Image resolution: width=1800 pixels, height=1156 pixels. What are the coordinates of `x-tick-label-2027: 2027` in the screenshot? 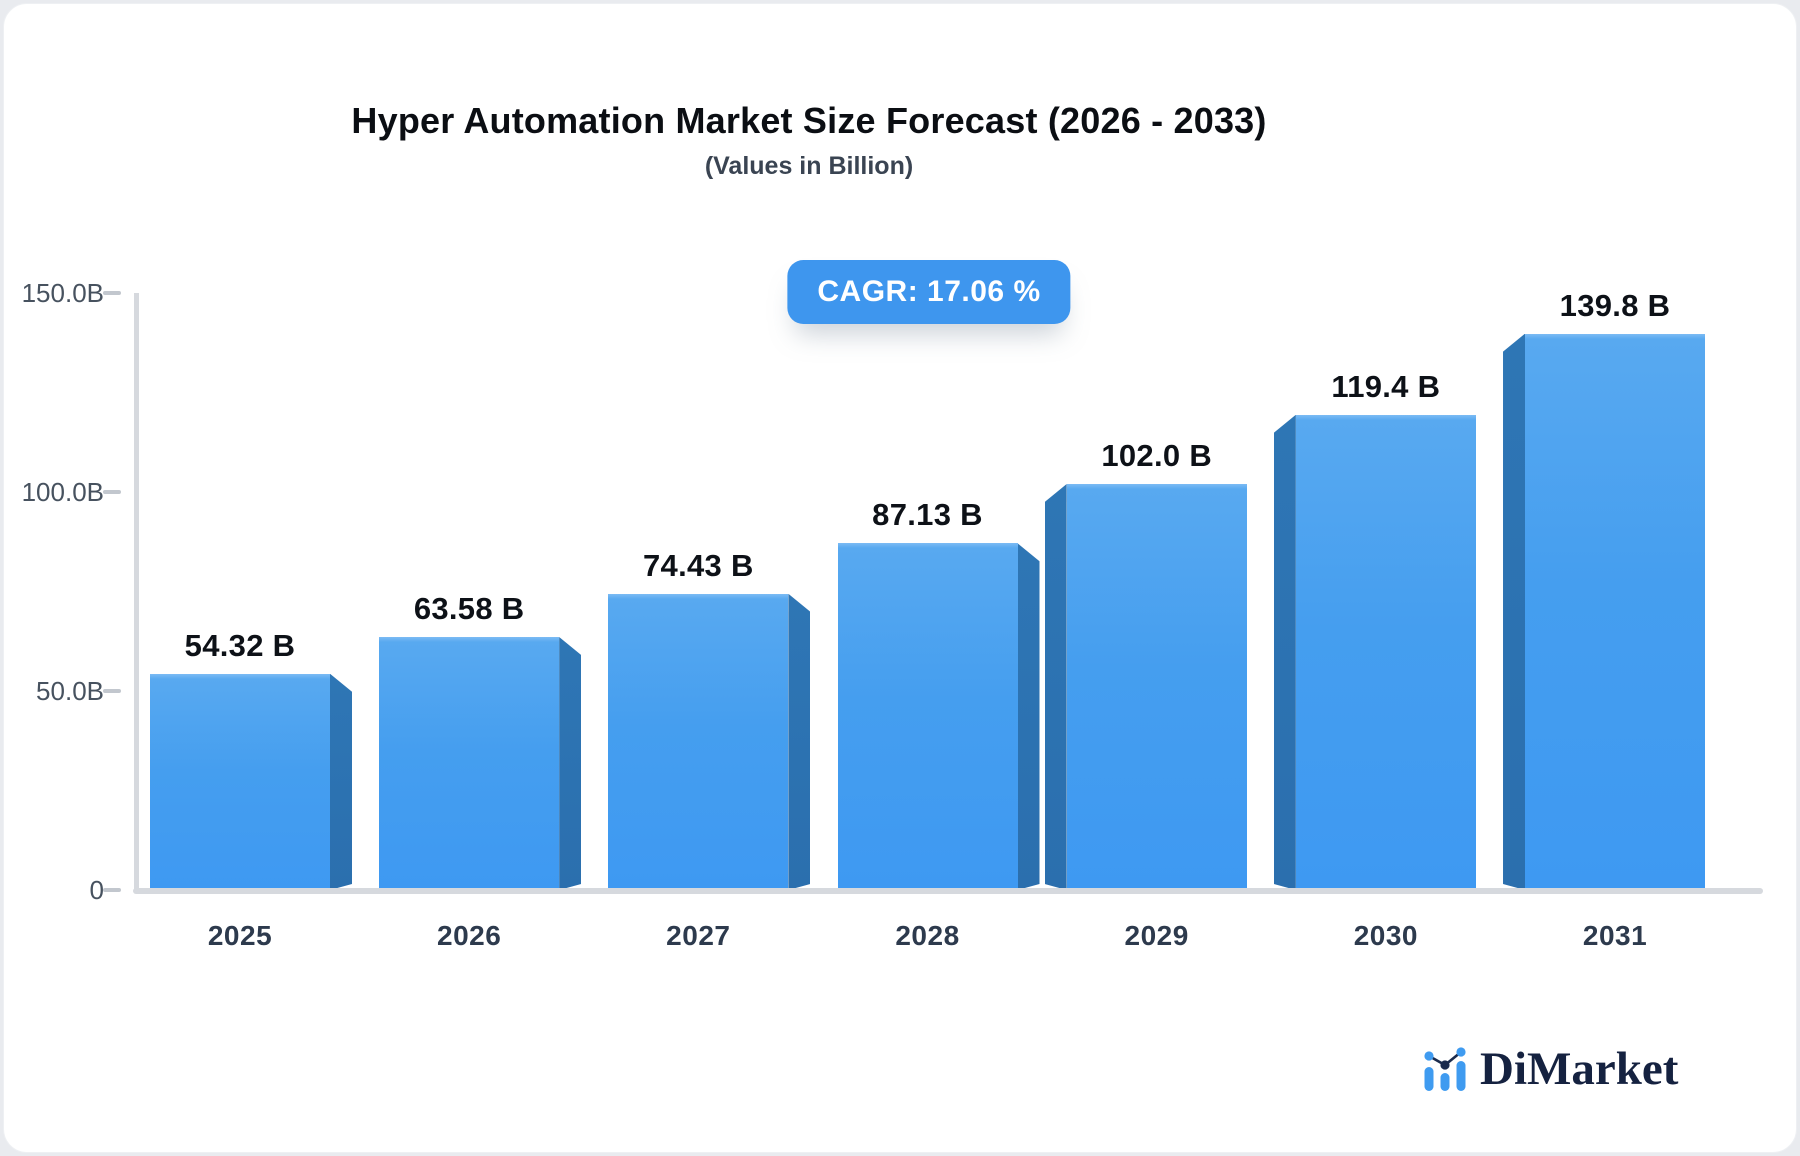 It's located at (698, 935).